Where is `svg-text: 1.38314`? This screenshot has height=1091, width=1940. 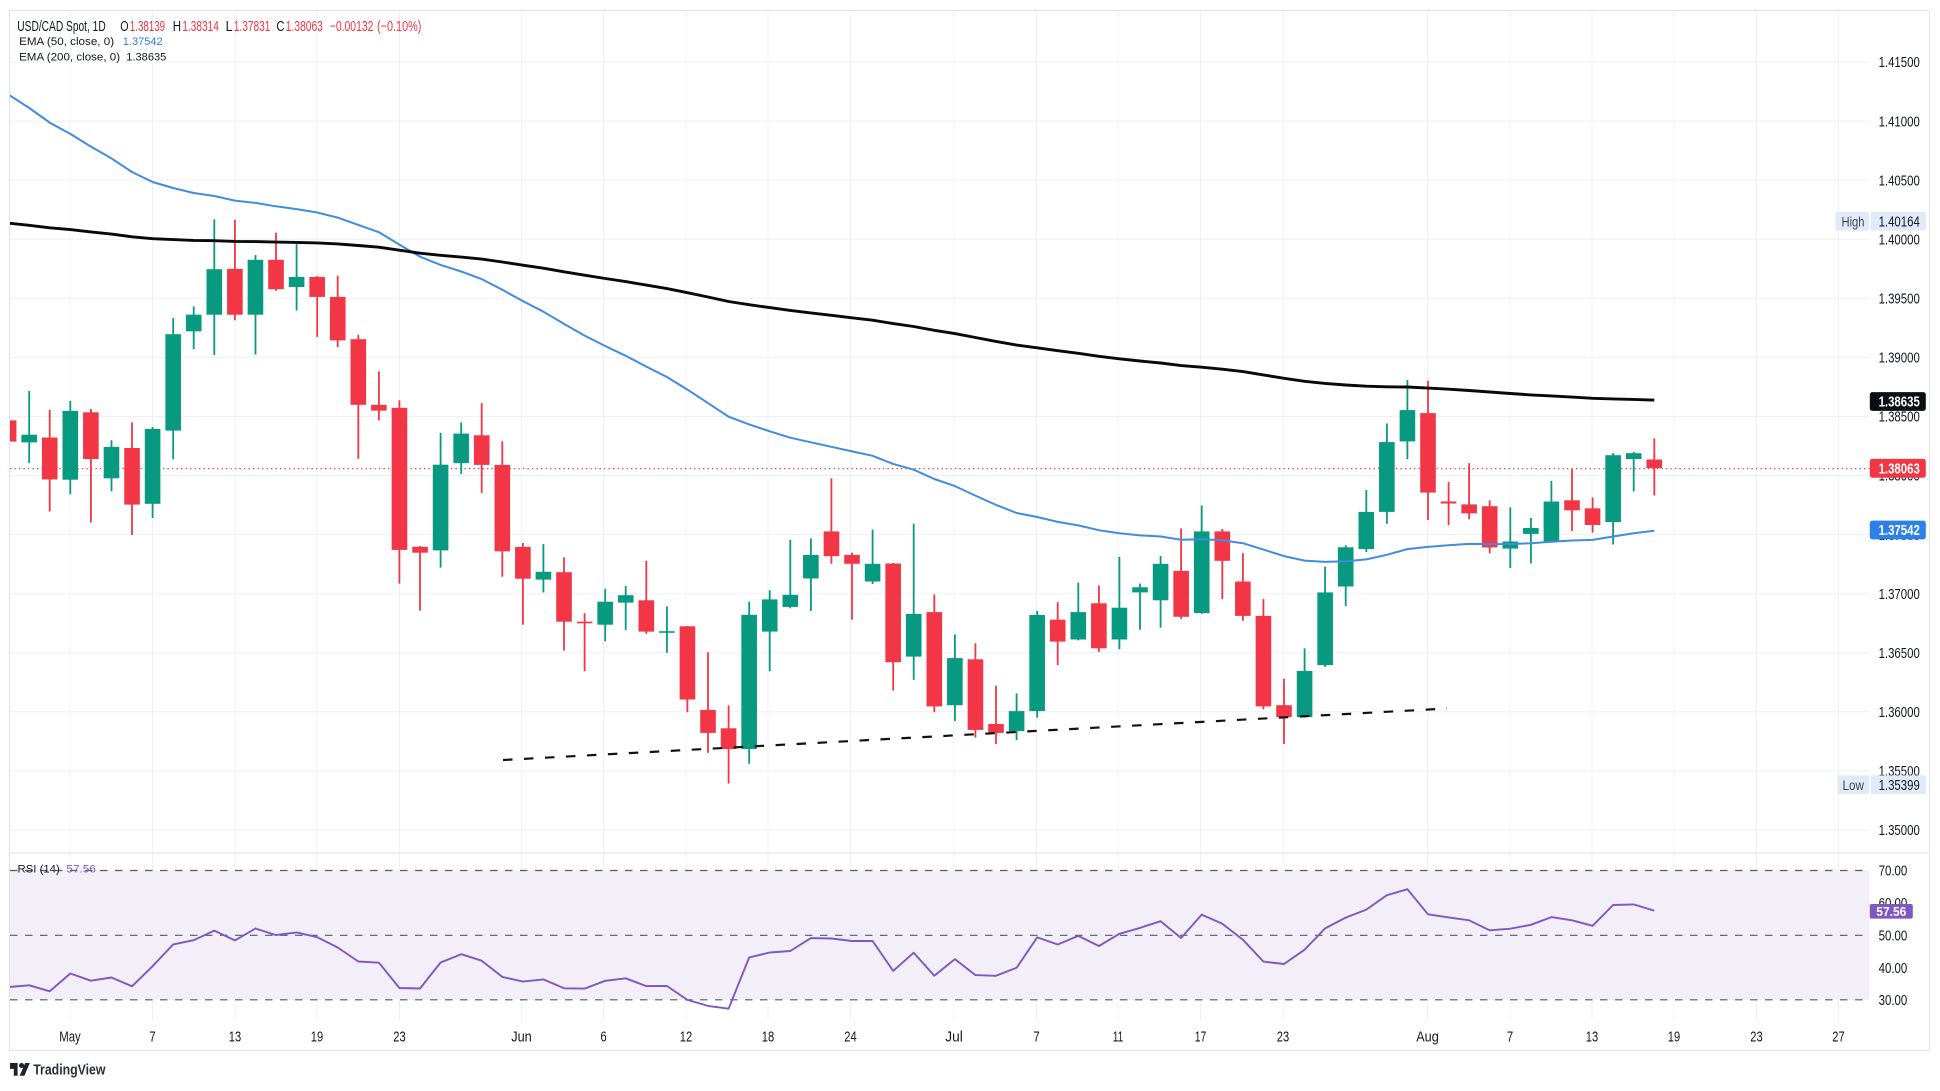
svg-text: 1.38314 is located at coordinates (200, 27).